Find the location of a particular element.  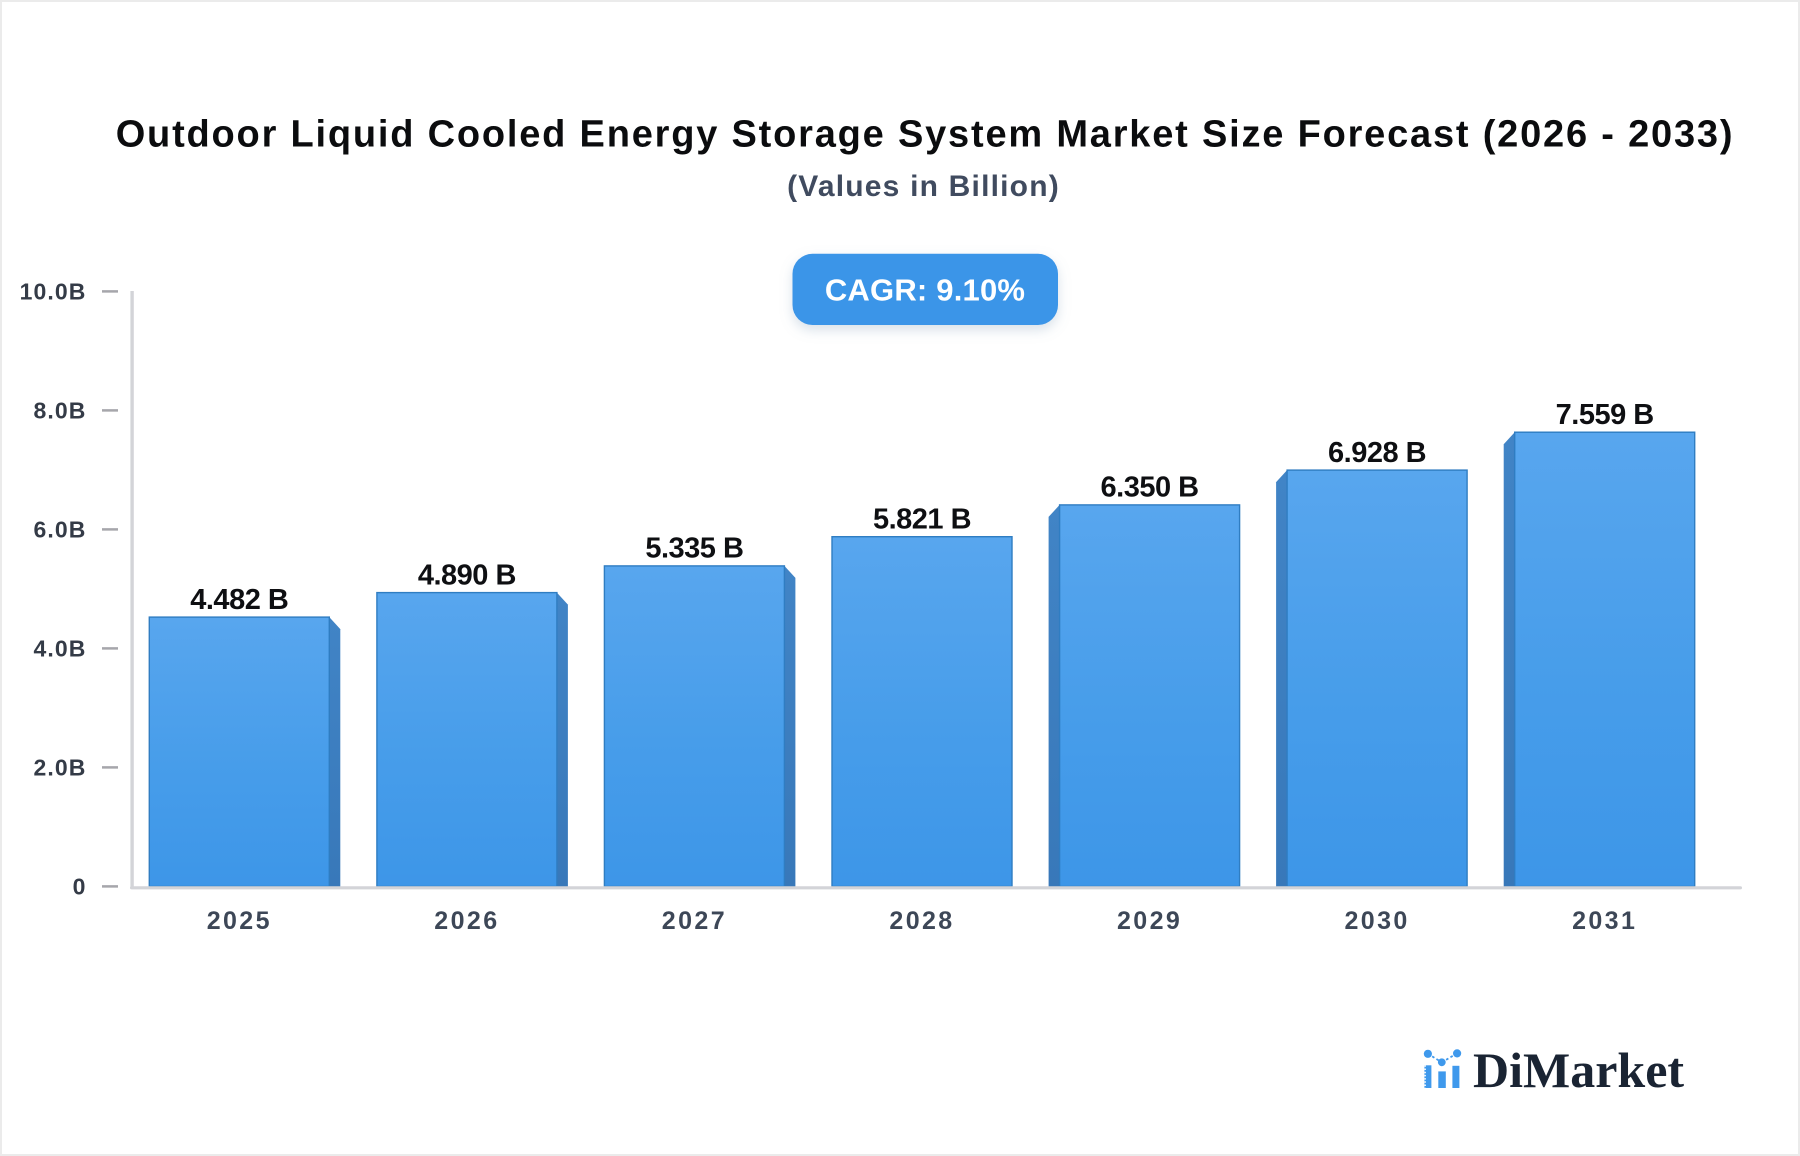

svg-text: 6.928 B is located at coordinates (1377, 453).